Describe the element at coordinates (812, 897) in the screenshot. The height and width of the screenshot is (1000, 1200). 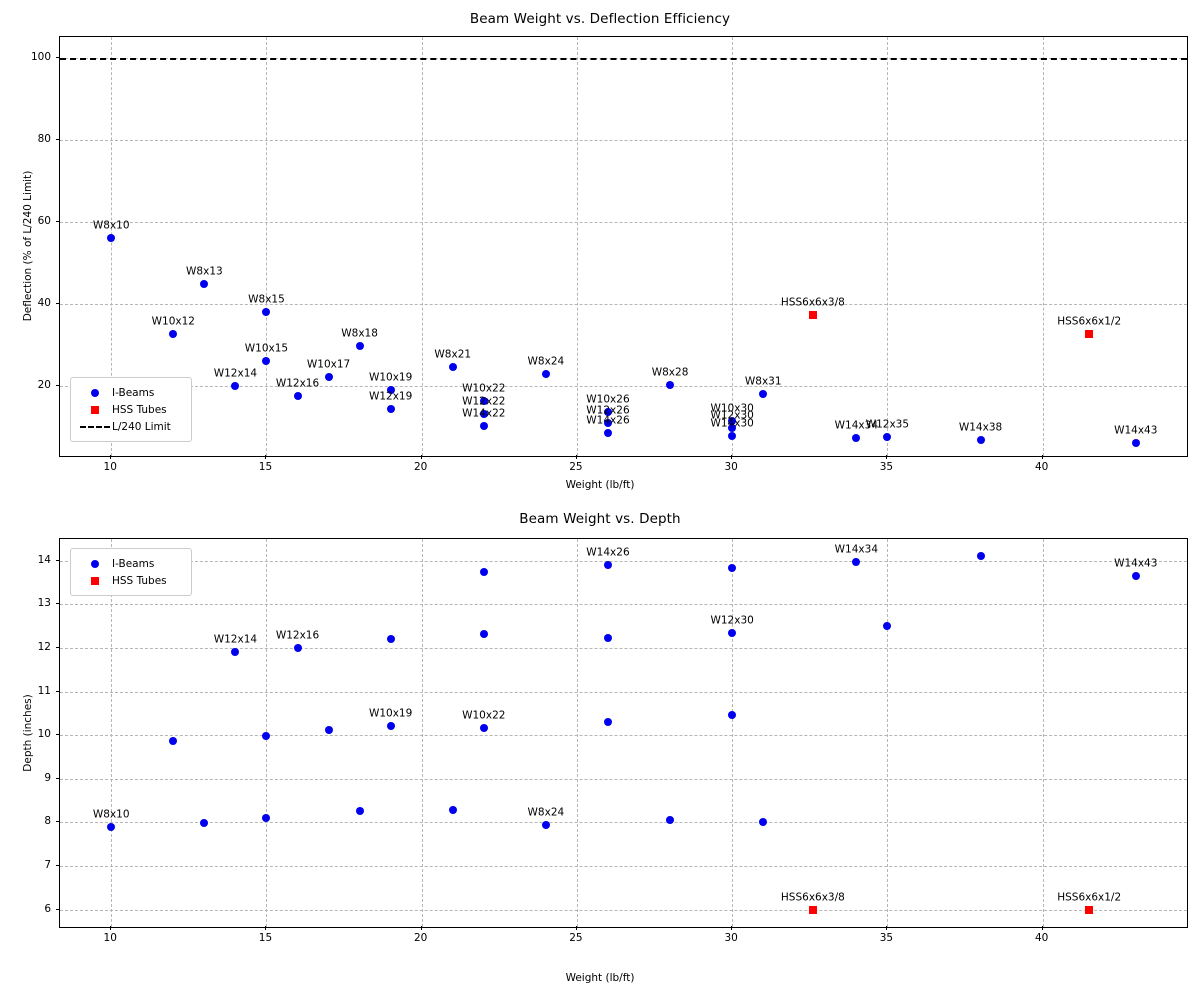
I see `point-label: HSS6x6x3/8` at that location.